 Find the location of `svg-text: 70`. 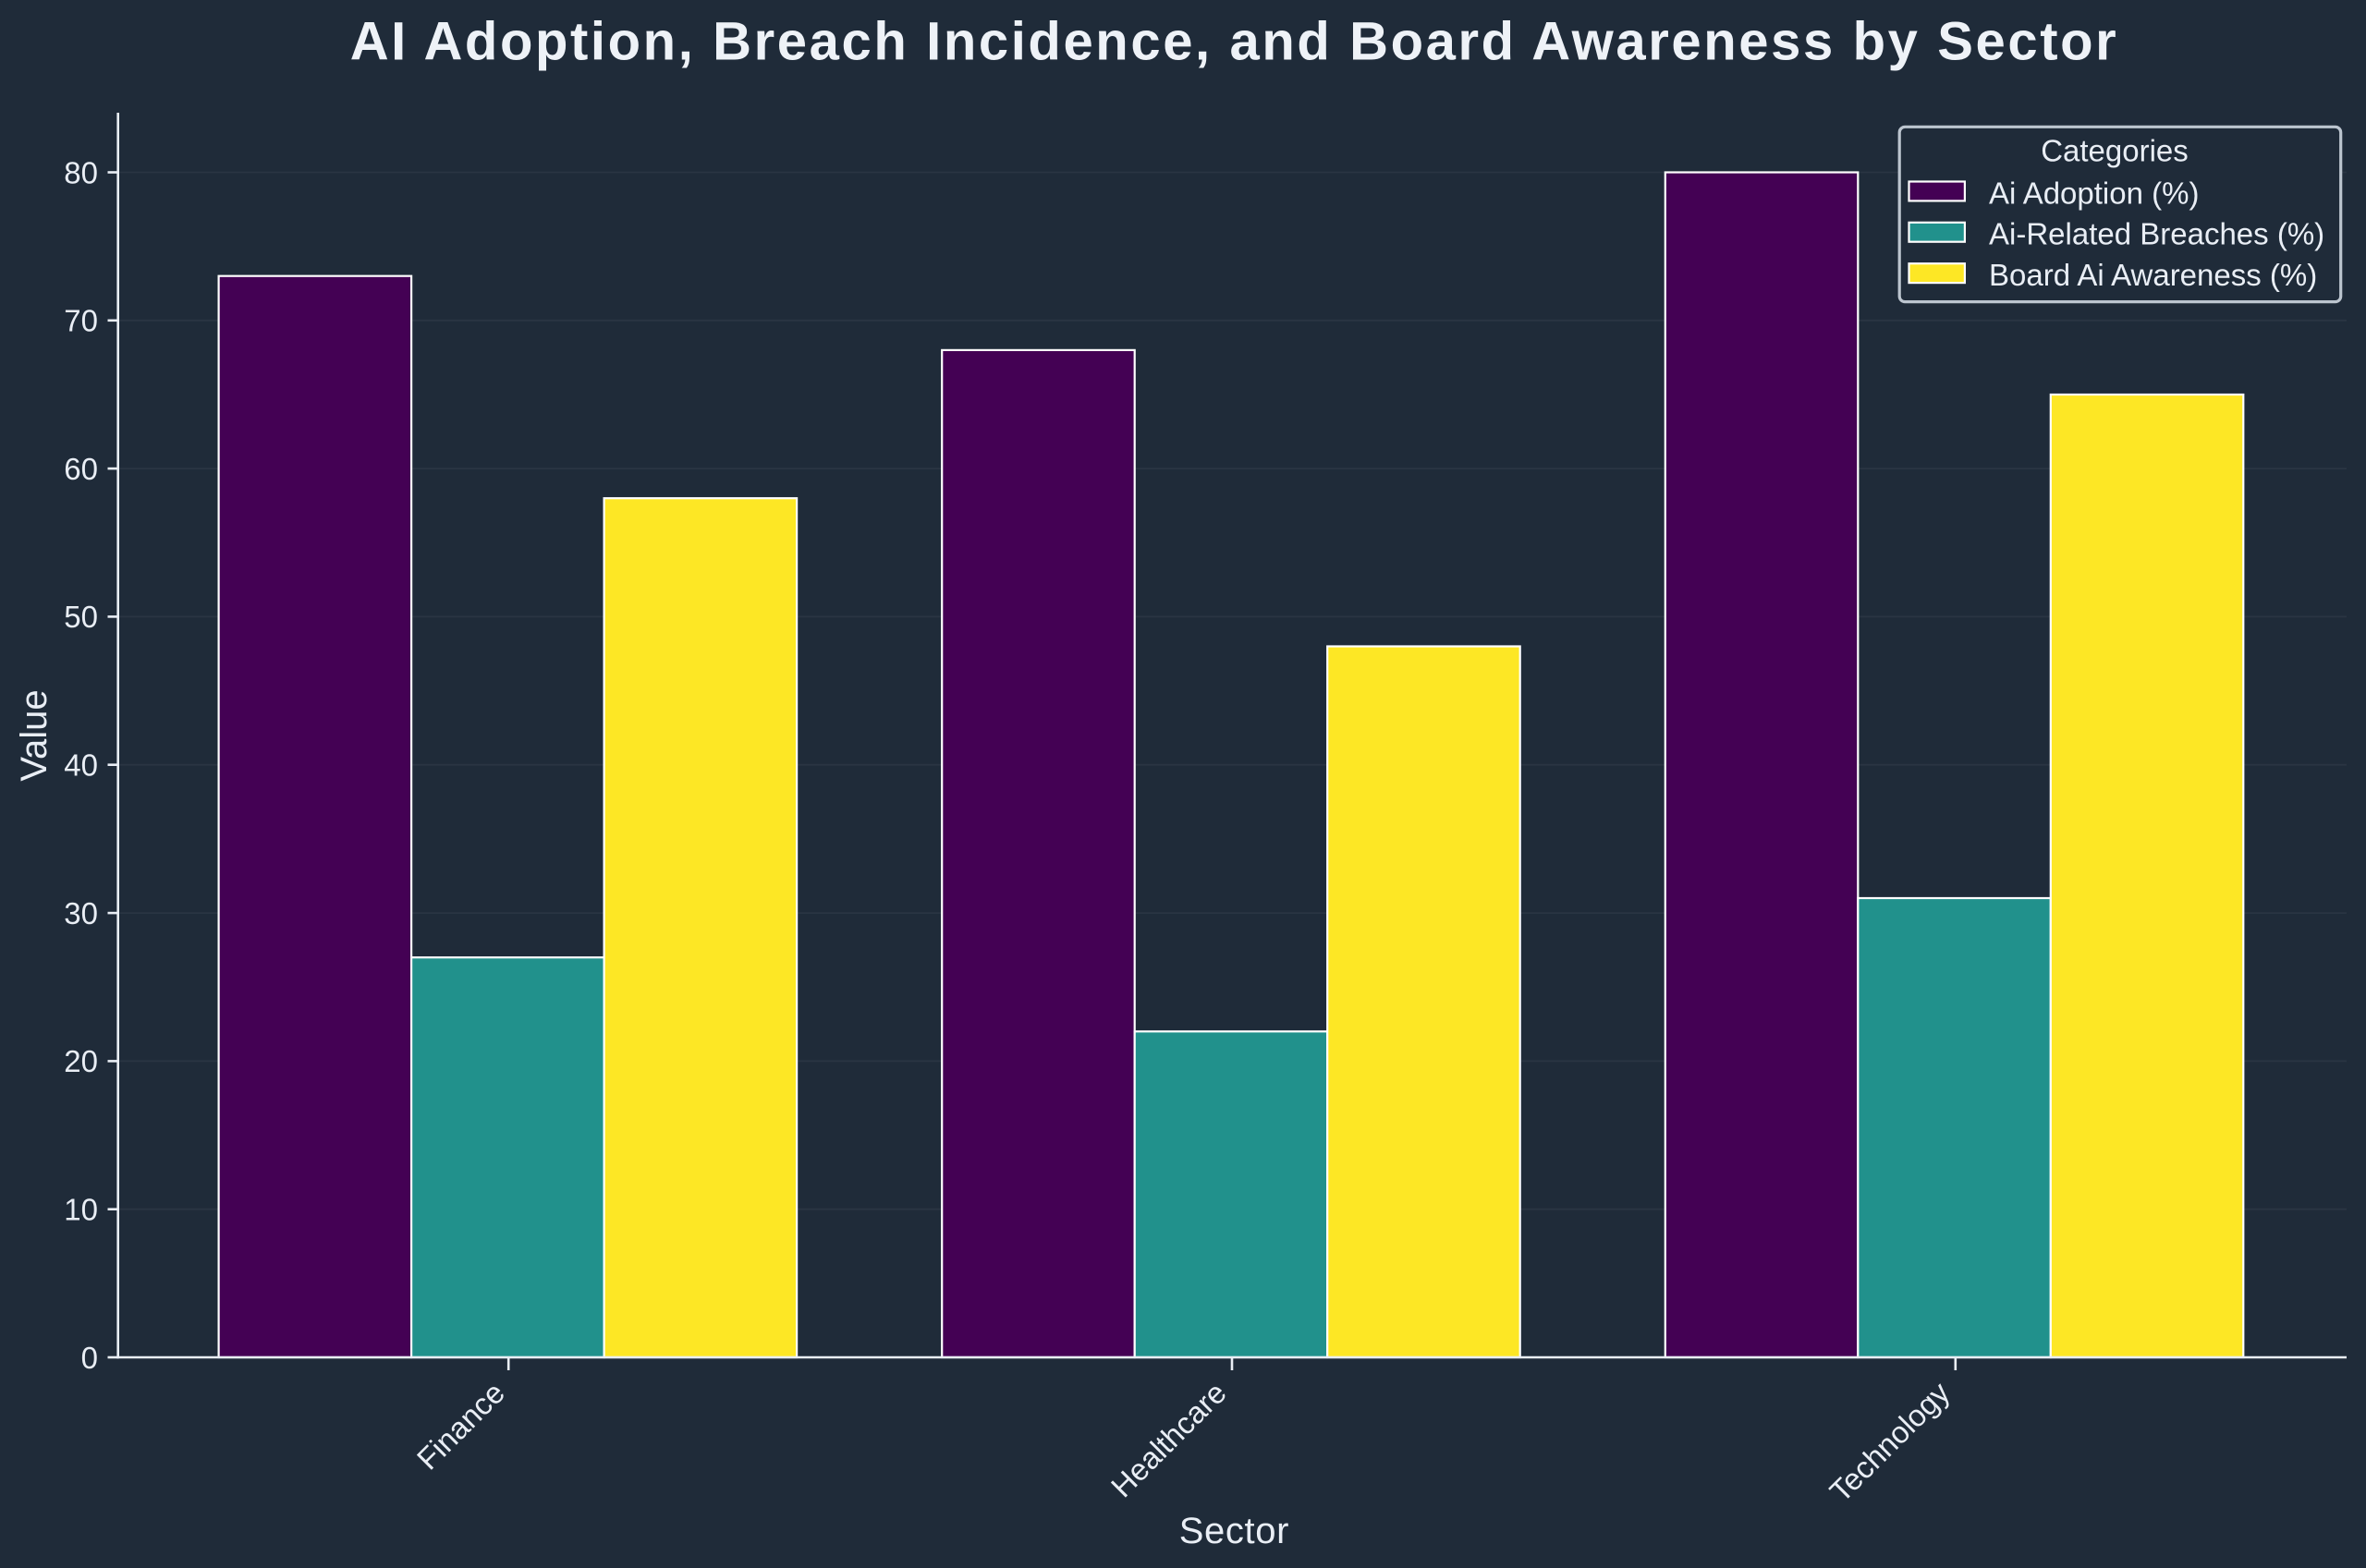

svg-text: 70 is located at coordinates (81, 321).